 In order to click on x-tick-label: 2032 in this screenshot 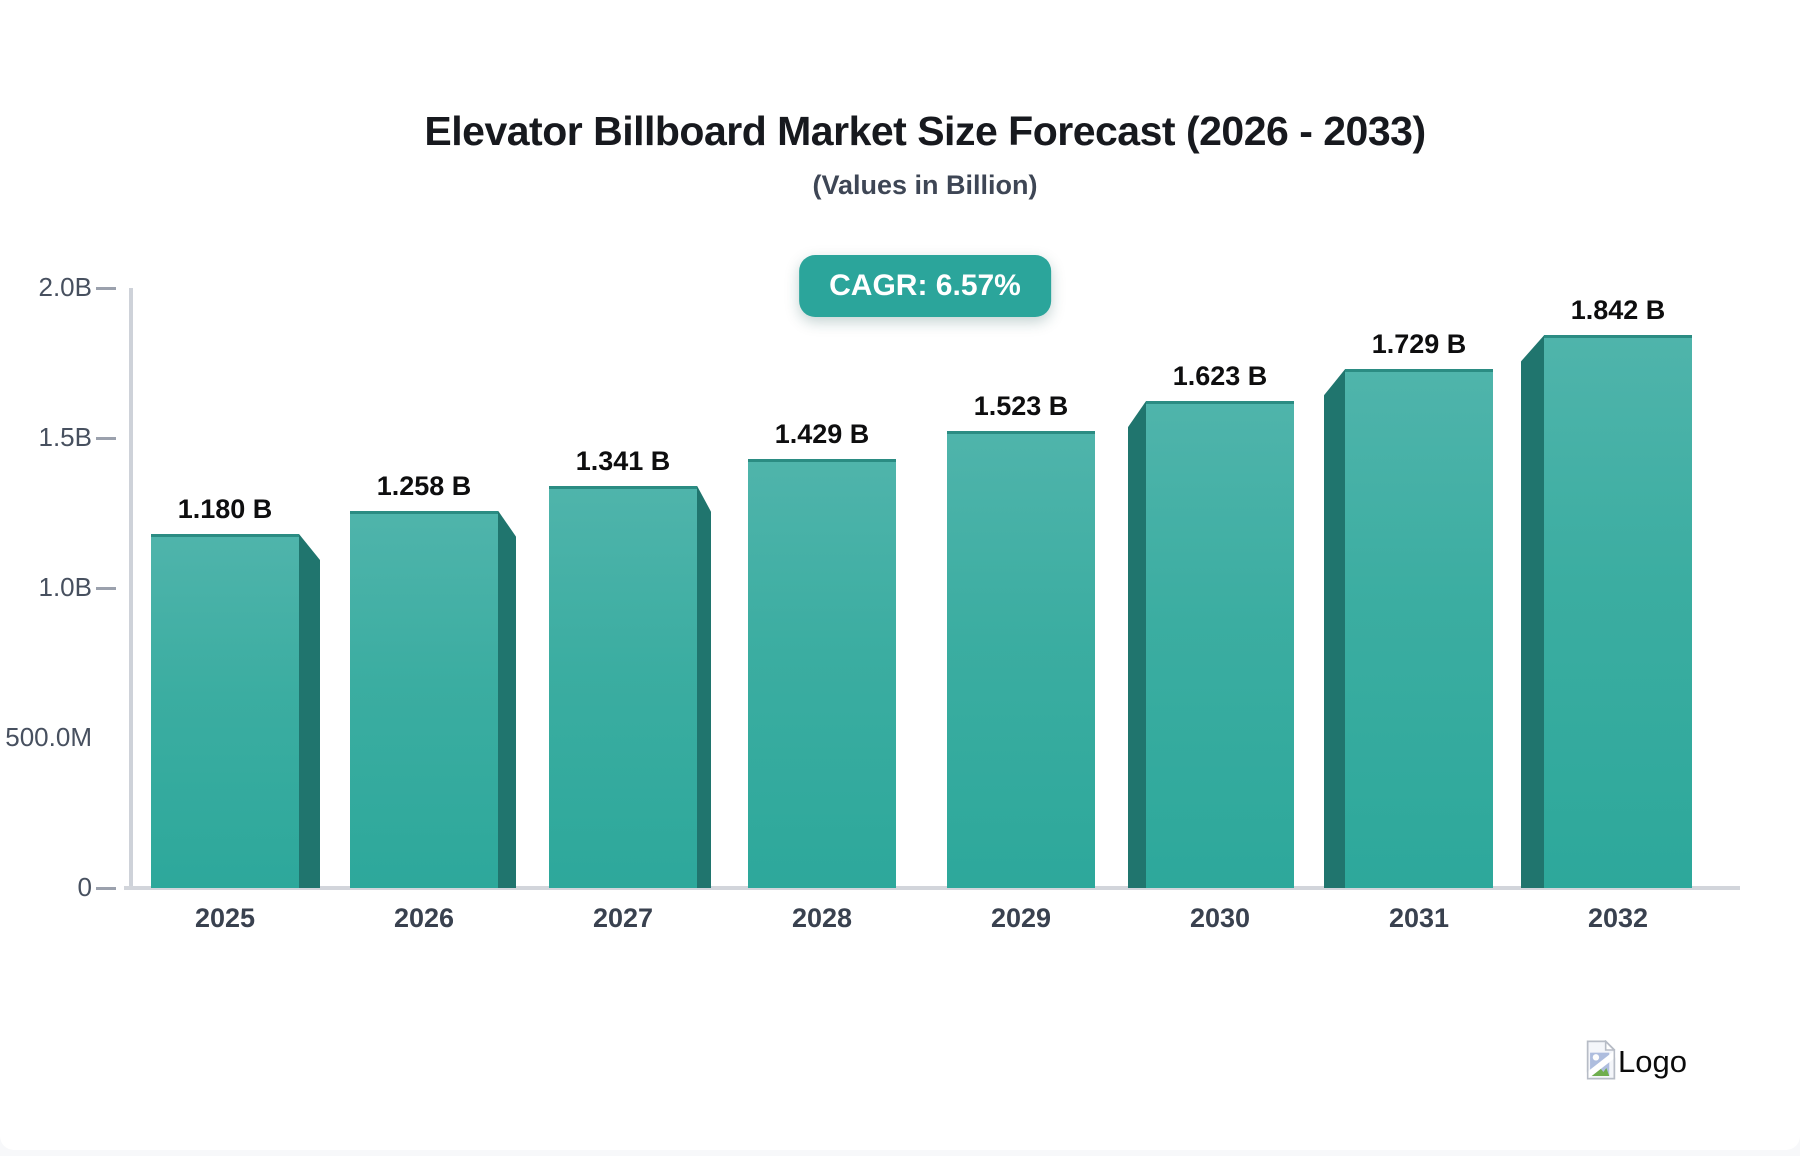, I will do `click(1618, 918)`.